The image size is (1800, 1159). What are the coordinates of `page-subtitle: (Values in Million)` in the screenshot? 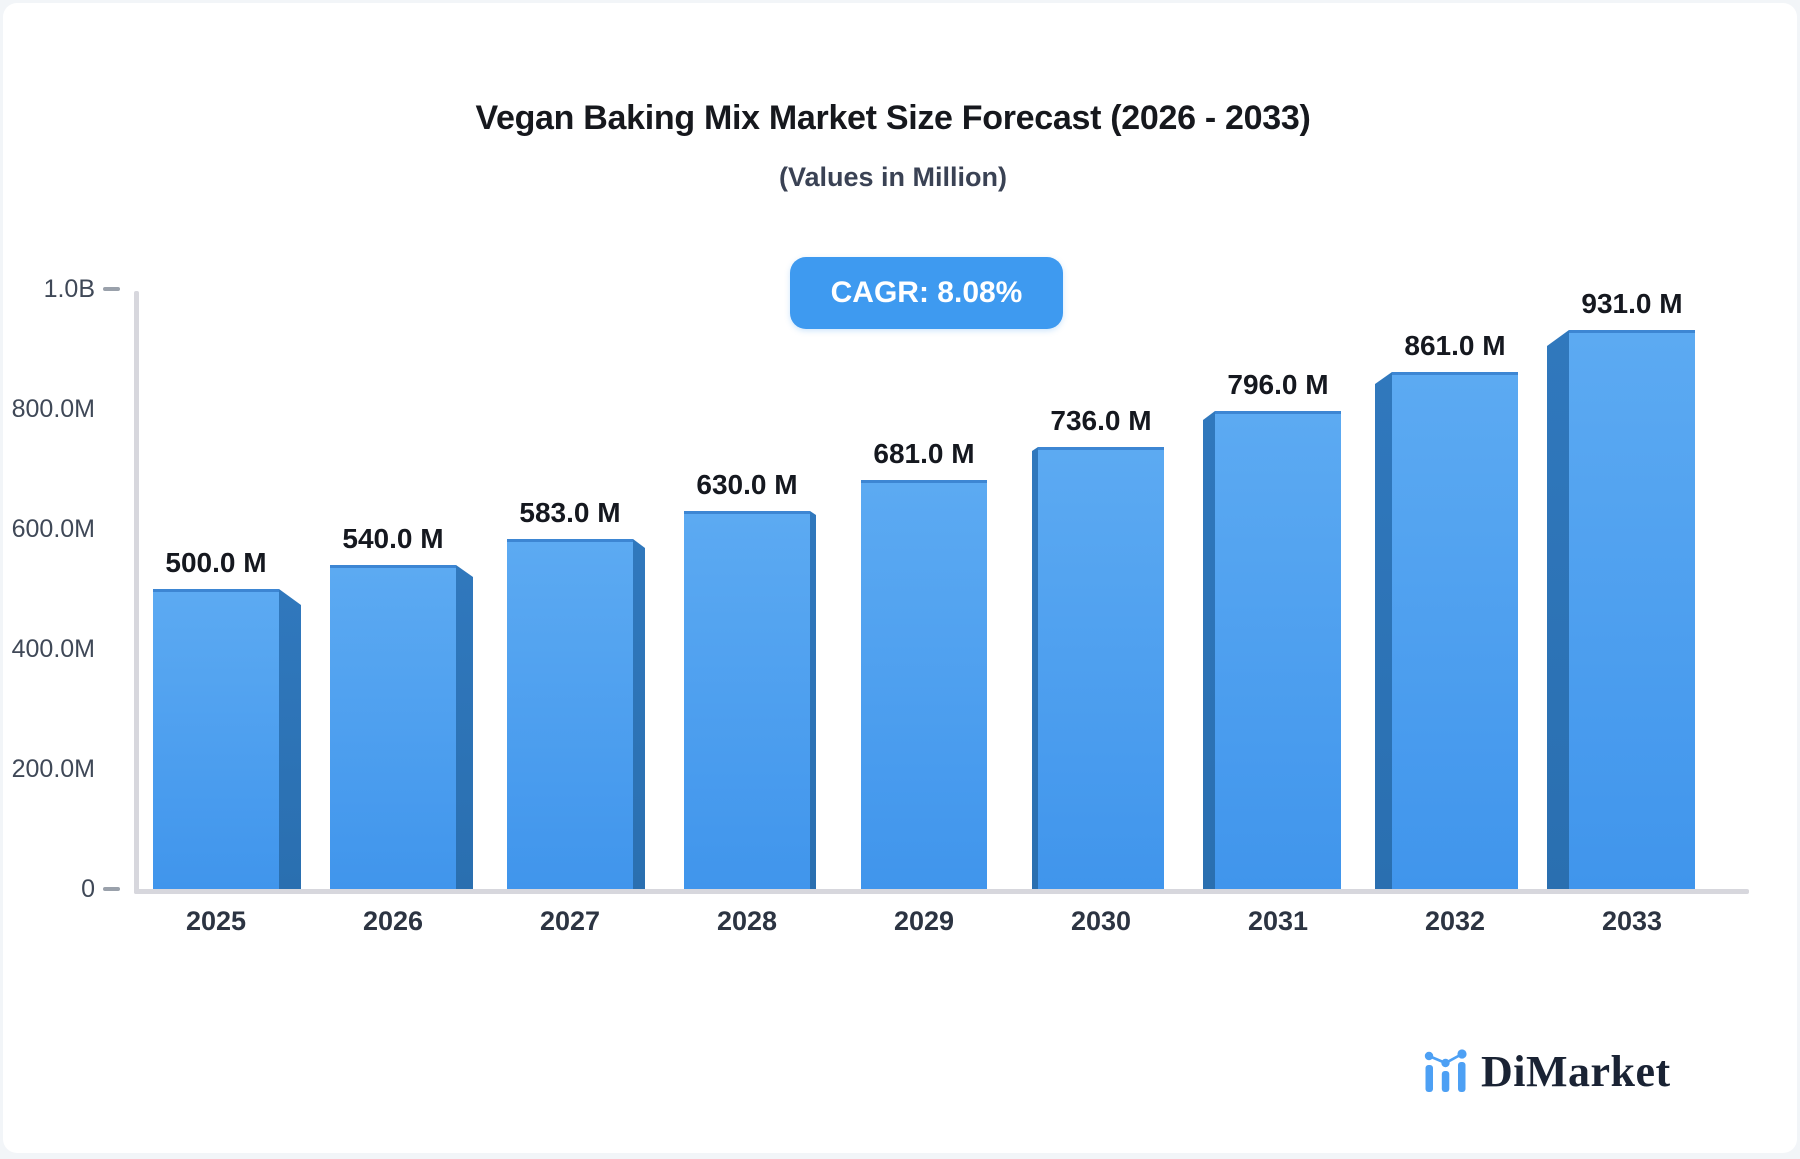 It's located at (893, 177).